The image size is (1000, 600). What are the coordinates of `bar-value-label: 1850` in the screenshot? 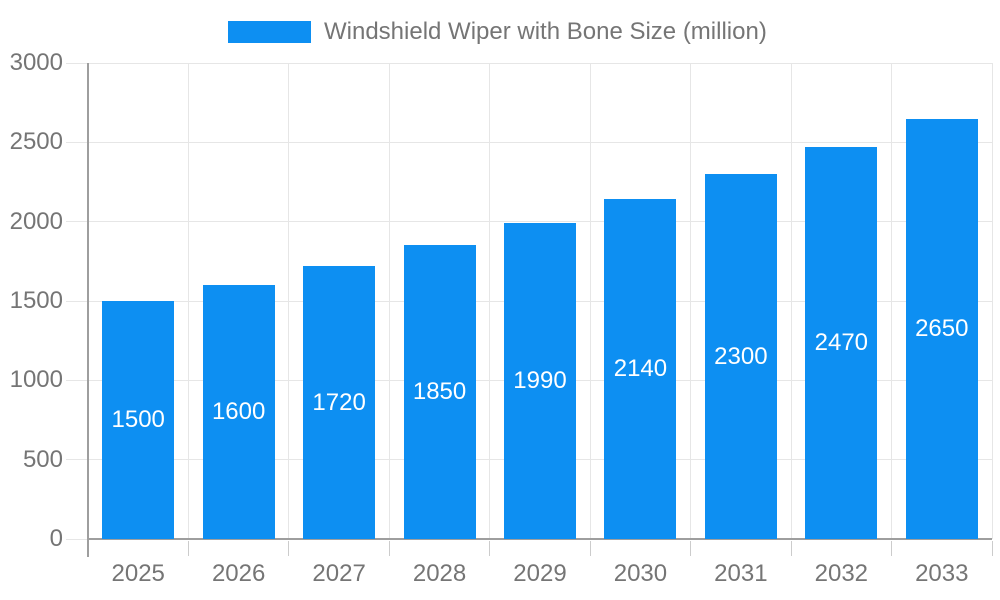 It's located at (439, 392).